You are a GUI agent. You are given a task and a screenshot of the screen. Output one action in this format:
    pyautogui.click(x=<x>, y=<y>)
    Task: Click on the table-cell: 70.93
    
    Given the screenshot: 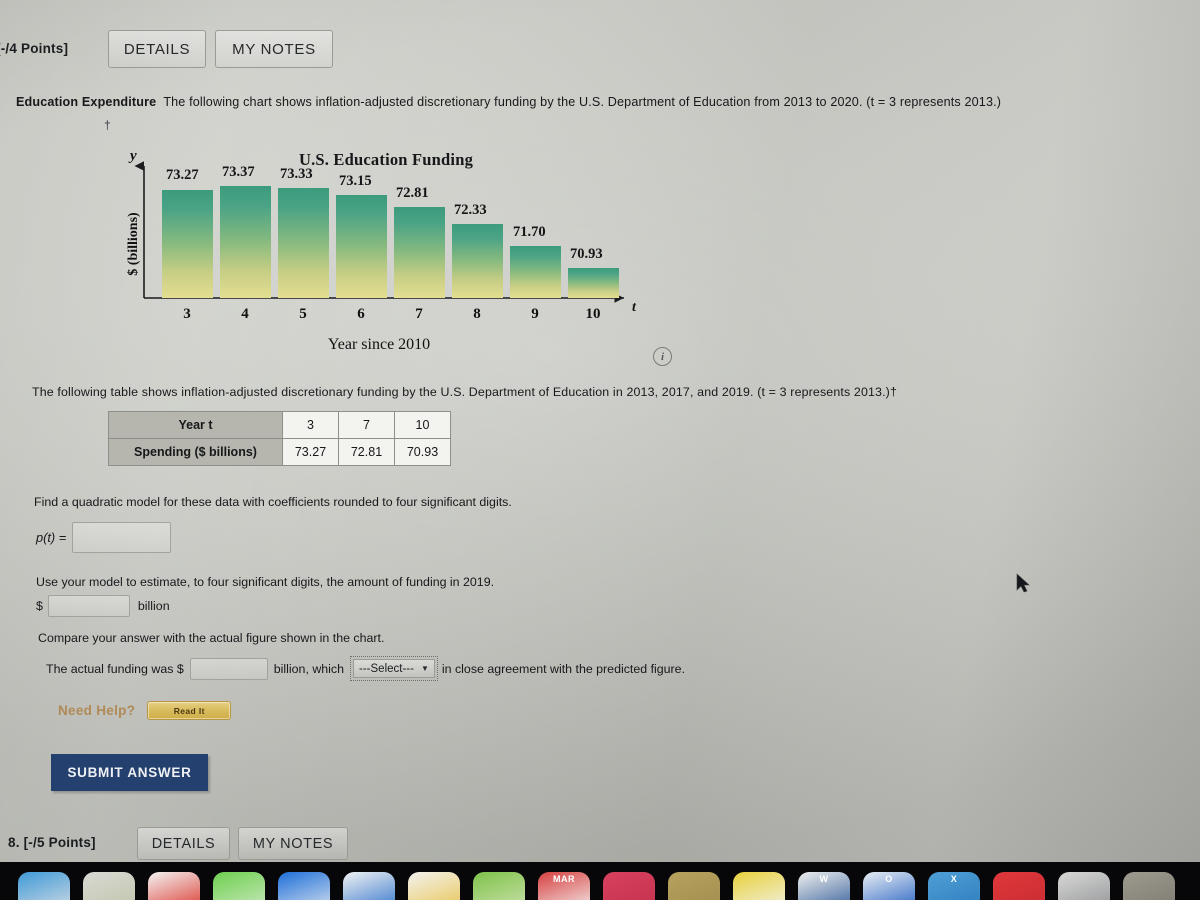 What is the action you would take?
    pyautogui.click(x=422, y=452)
    